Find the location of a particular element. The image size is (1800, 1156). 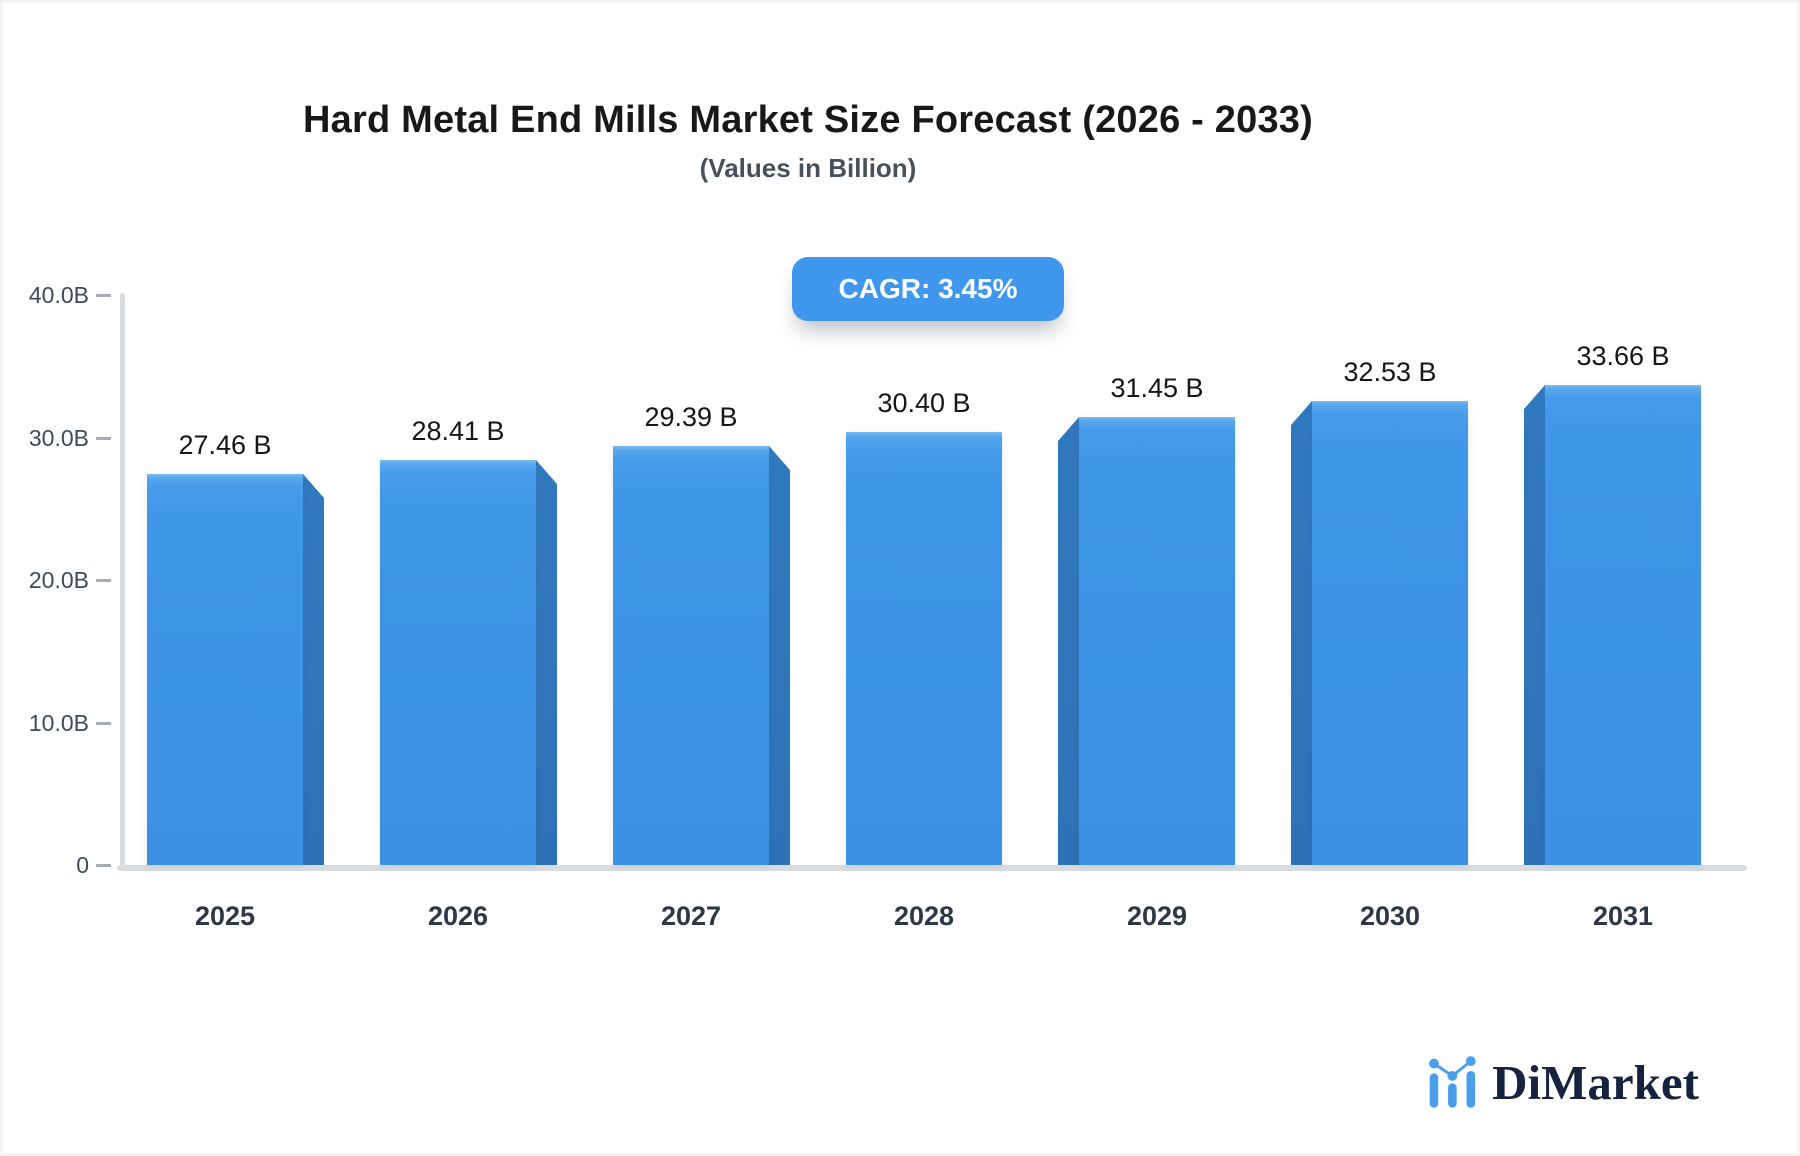

y-axis-tick-label: 30.0B is located at coordinates (58, 437).